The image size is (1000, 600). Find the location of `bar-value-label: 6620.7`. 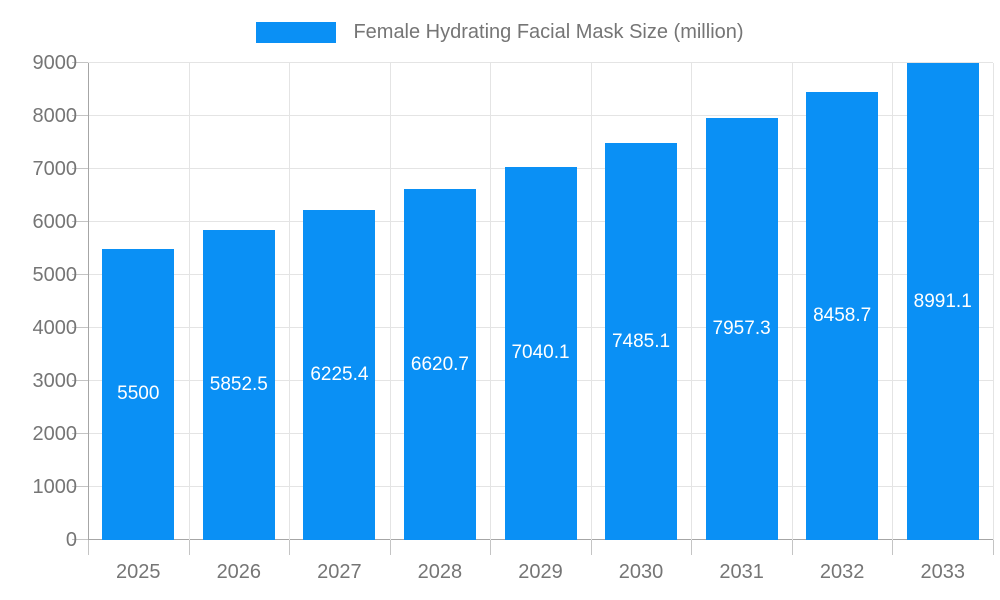

bar-value-label: 6620.7 is located at coordinates (439, 364).